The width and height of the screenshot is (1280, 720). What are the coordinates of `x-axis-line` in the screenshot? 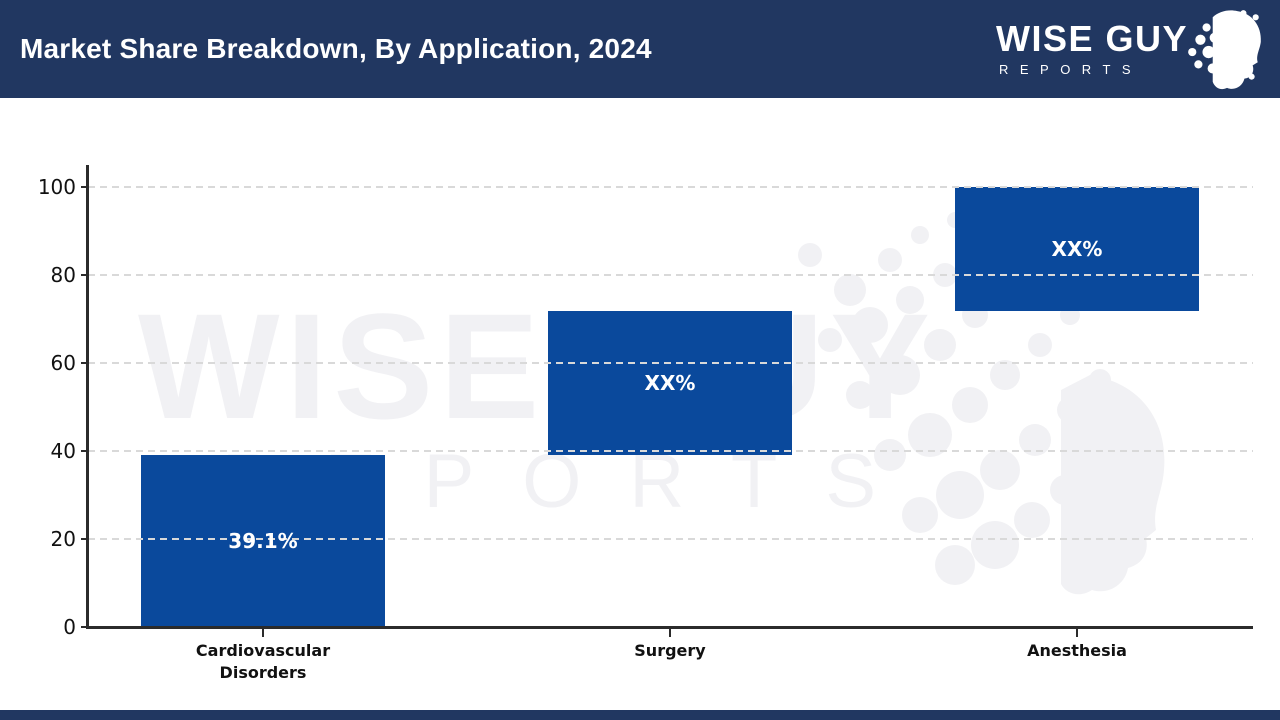 It's located at (669, 627).